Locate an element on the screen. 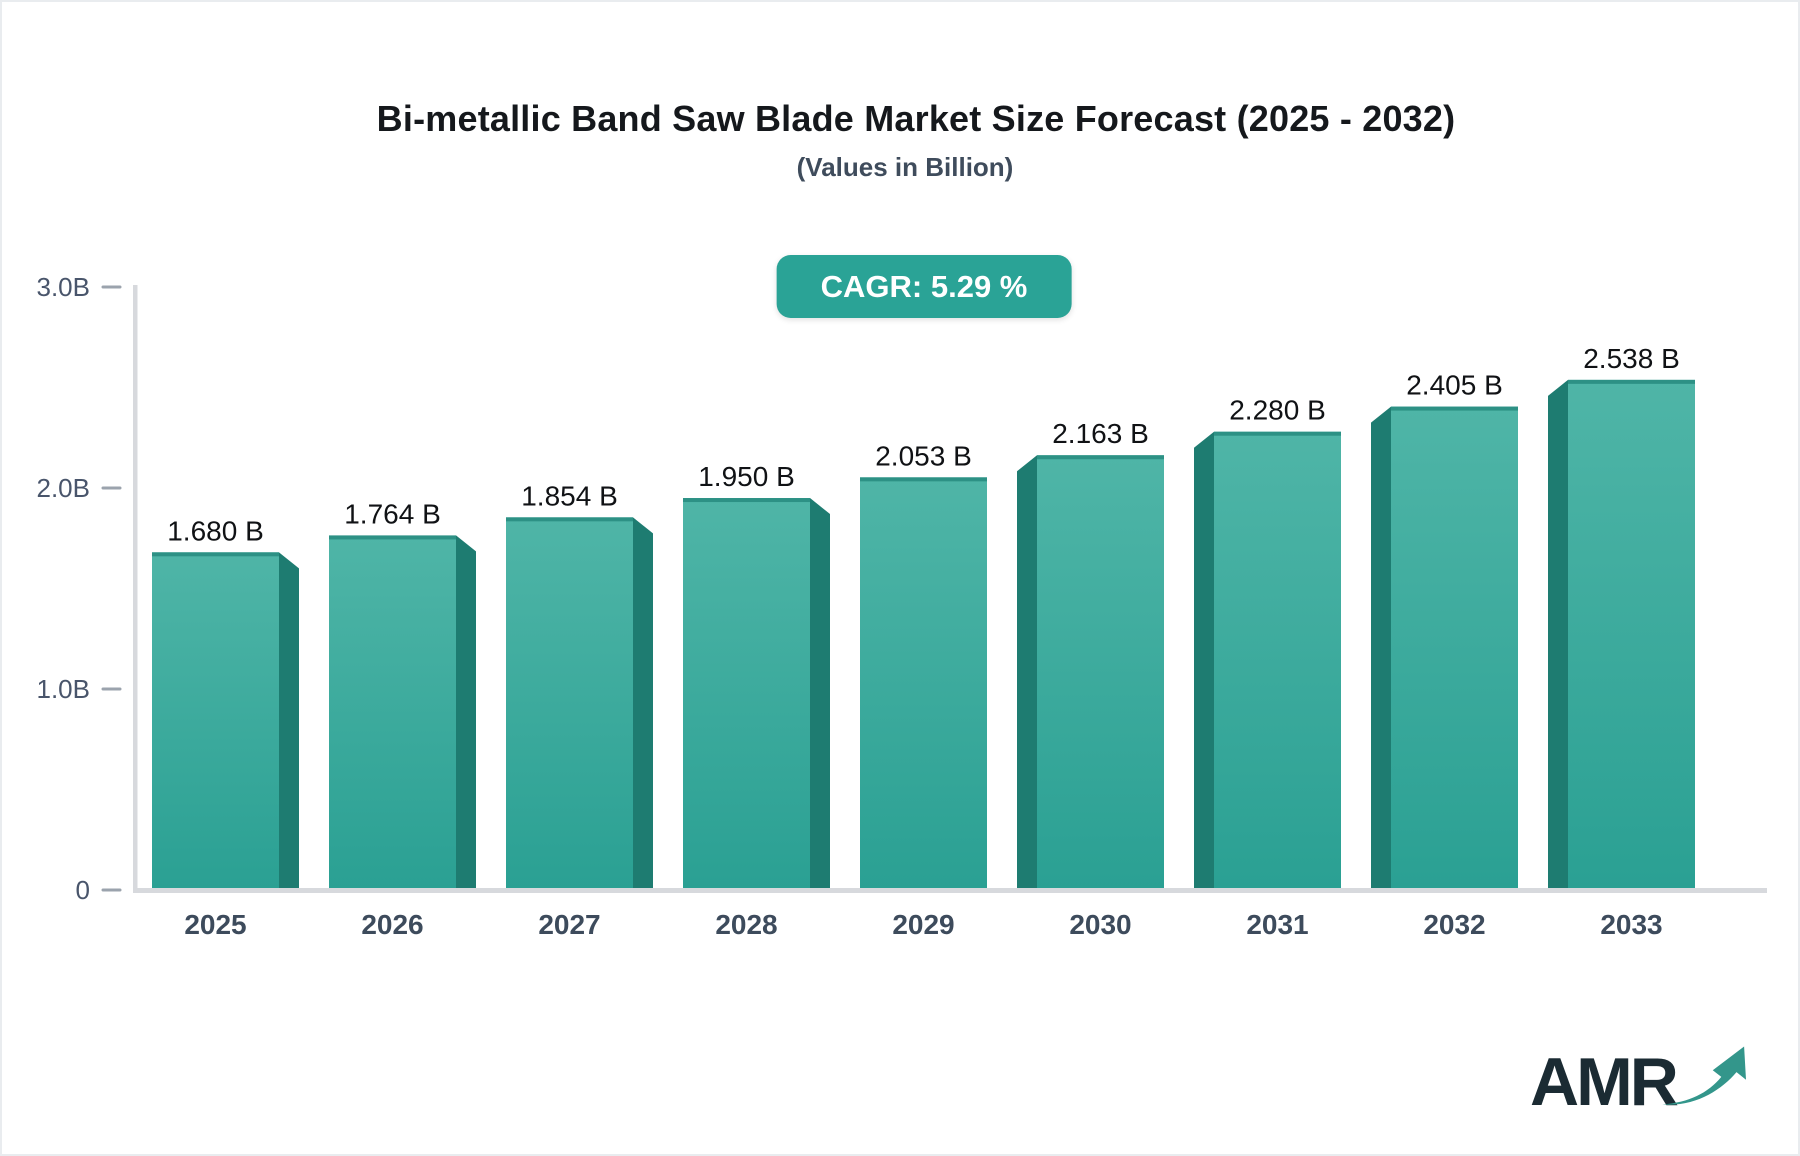 This screenshot has height=1156, width=1800. x-axis-label: 2026 is located at coordinates (392, 924).